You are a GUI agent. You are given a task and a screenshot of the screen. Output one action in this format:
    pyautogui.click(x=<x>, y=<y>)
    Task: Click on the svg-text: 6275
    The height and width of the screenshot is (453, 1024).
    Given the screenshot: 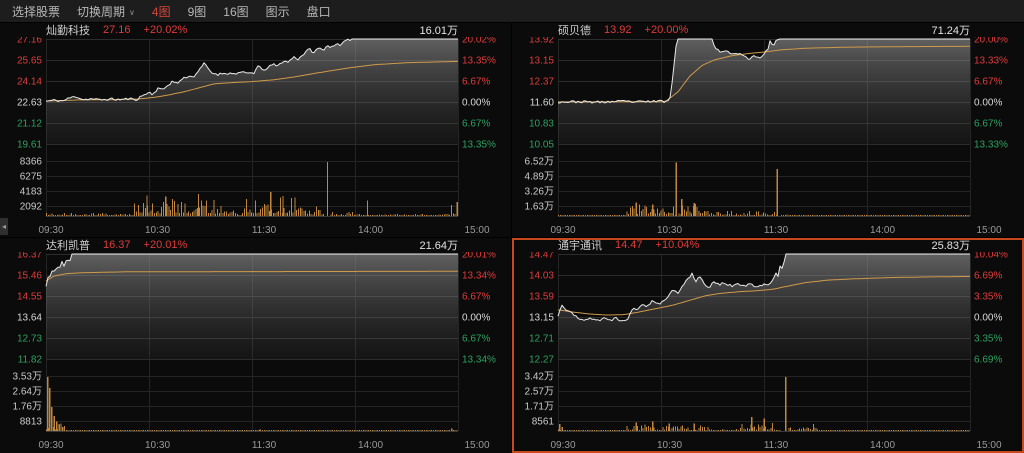 What is the action you would take?
    pyautogui.click(x=31, y=177)
    